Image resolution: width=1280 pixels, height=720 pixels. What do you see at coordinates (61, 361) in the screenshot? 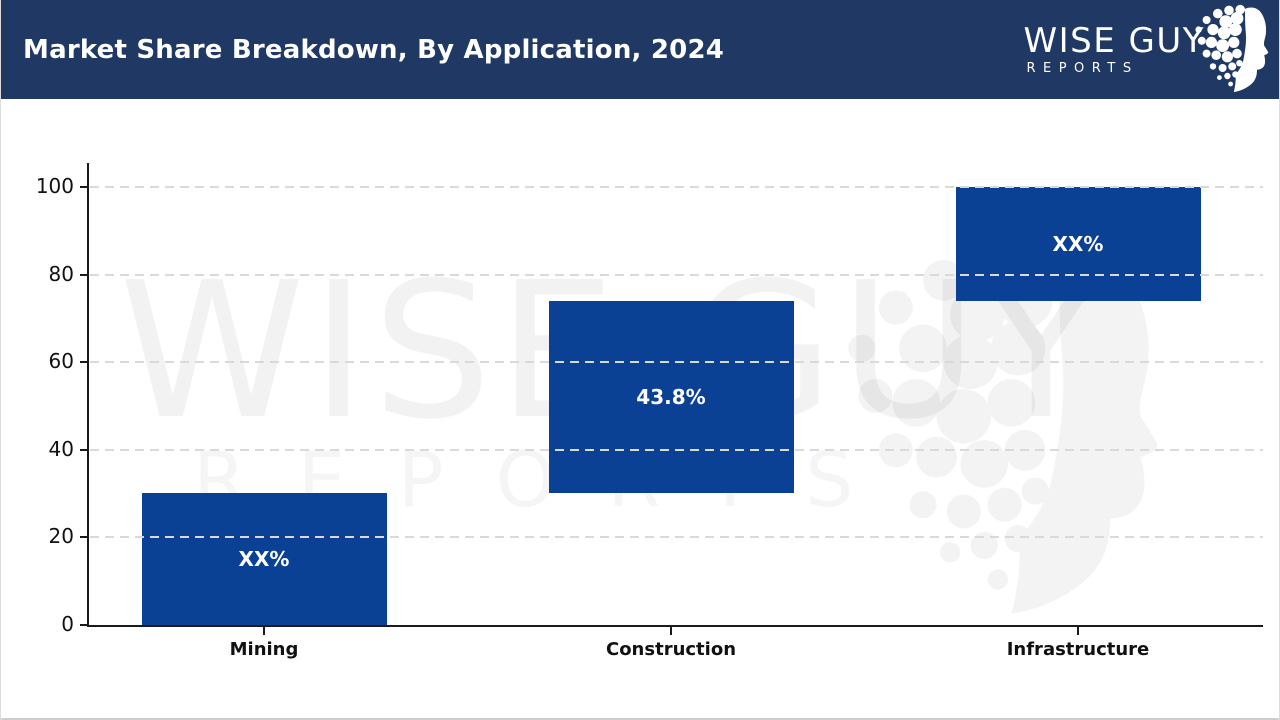
I see `y-tick-label-60: 60` at bounding box center [61, 361].